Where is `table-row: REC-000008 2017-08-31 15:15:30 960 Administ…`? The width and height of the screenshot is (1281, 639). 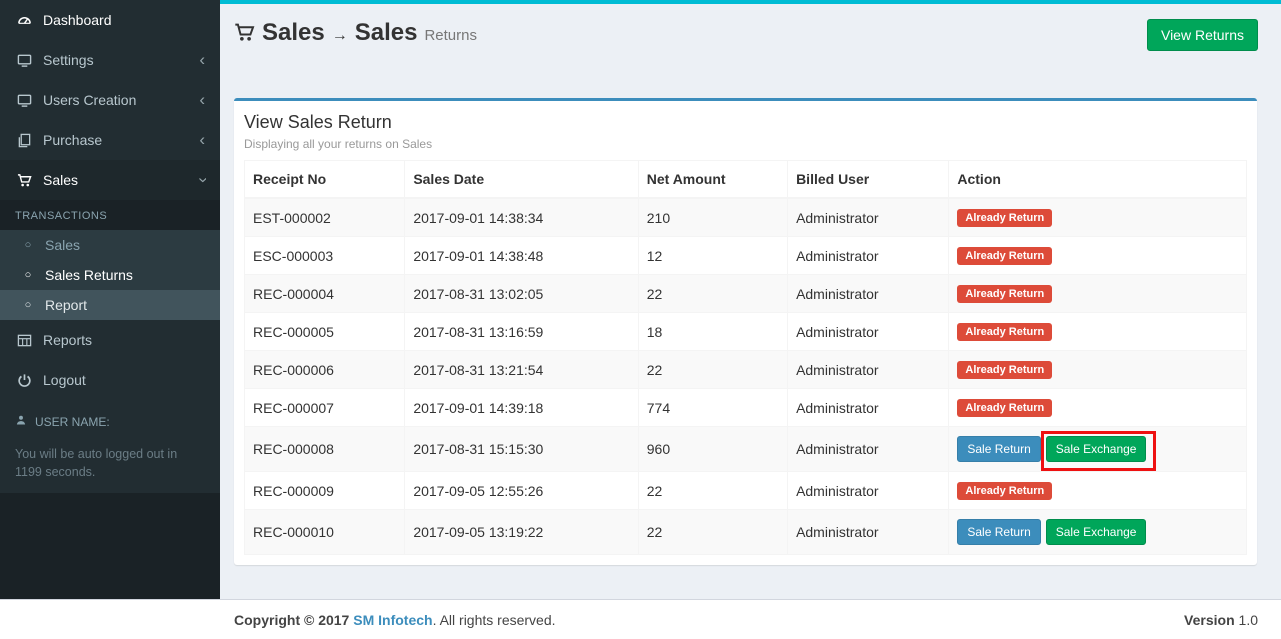 table-row: REC-000008 2017-08-31 15:15:30 960 Administ… is located at coordinates (745, 449).